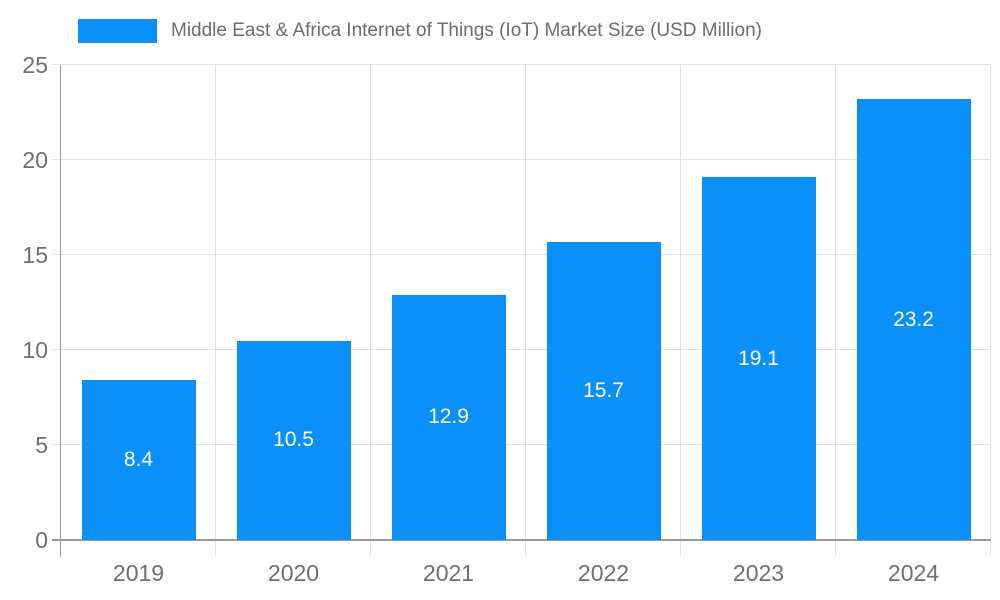  What do you see at coordinates (117, 31) in the screenshot?
I see `legend-swatch` at bounding box center [117, 31].